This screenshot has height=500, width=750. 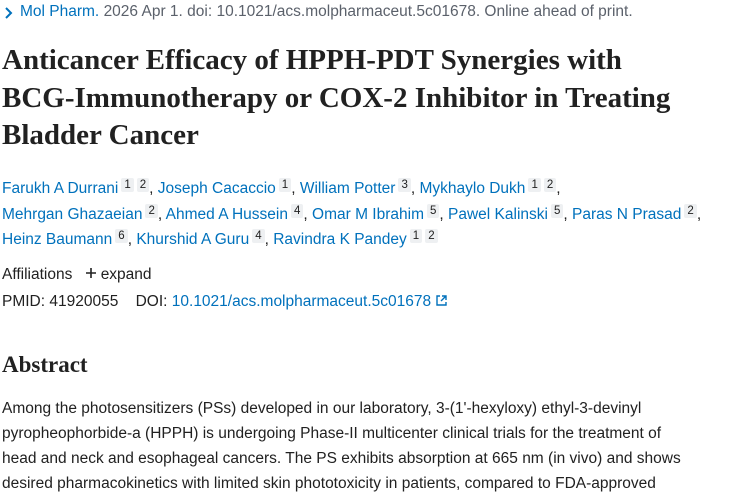 What do you see at coordinates (121, 236) in the screenshot?
I see `affiliation-ref: 6` at bounding box center [121, 236].